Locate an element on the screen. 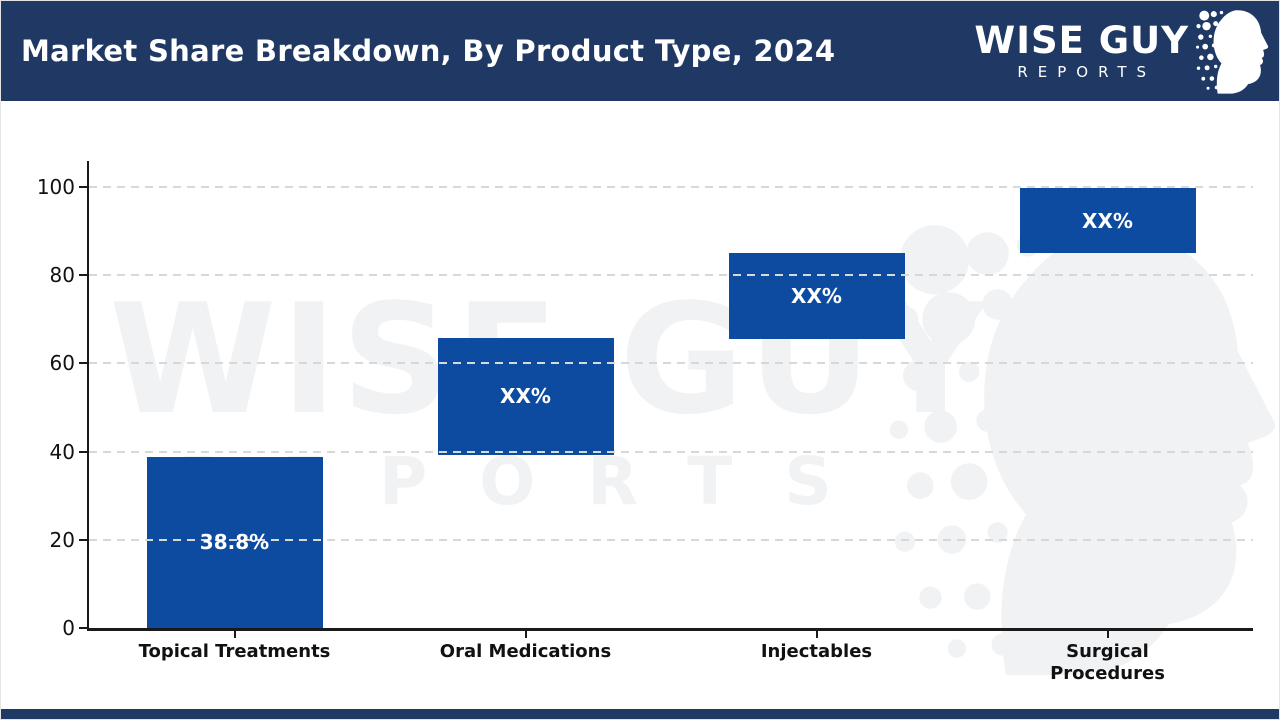 The width and height of the screenshot is (1280, 720). y-tick-label: 0 is located at coordinates (68, 628).